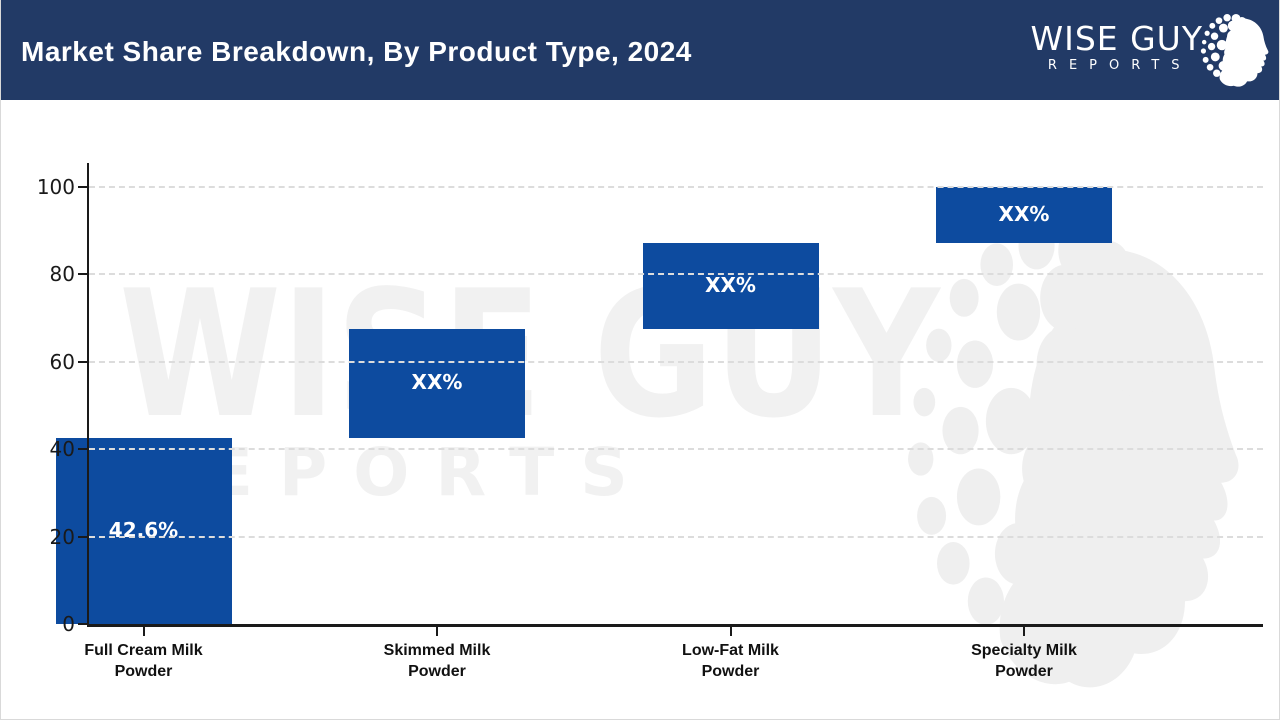  What do you see at coordinates (68, 624) in the screenshot?
I see `y-tick-label-0: 0` at bounding box center [68, 624].